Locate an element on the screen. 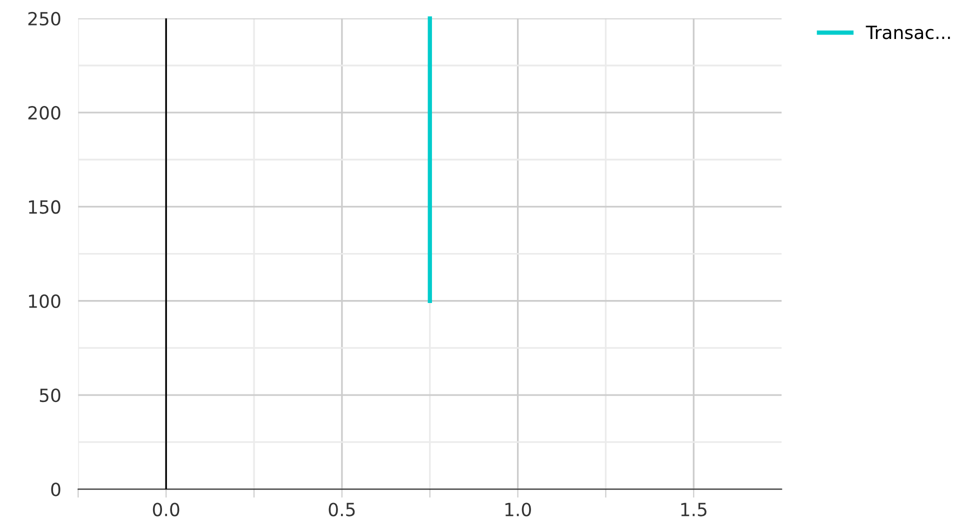 The height and width of the screenshot is (526, 977). x-tick-label: 1.0 is located at coordinates (518, 509).